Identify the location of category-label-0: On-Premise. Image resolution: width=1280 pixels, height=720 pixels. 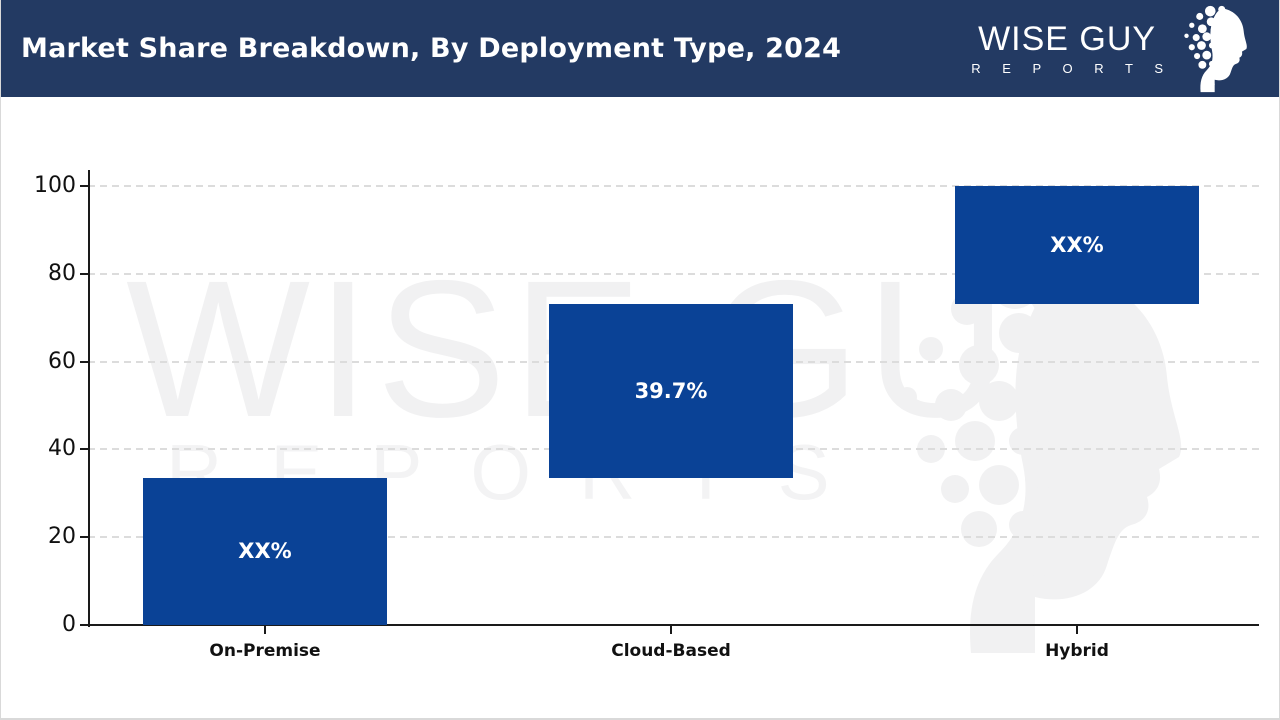
(265, 651).